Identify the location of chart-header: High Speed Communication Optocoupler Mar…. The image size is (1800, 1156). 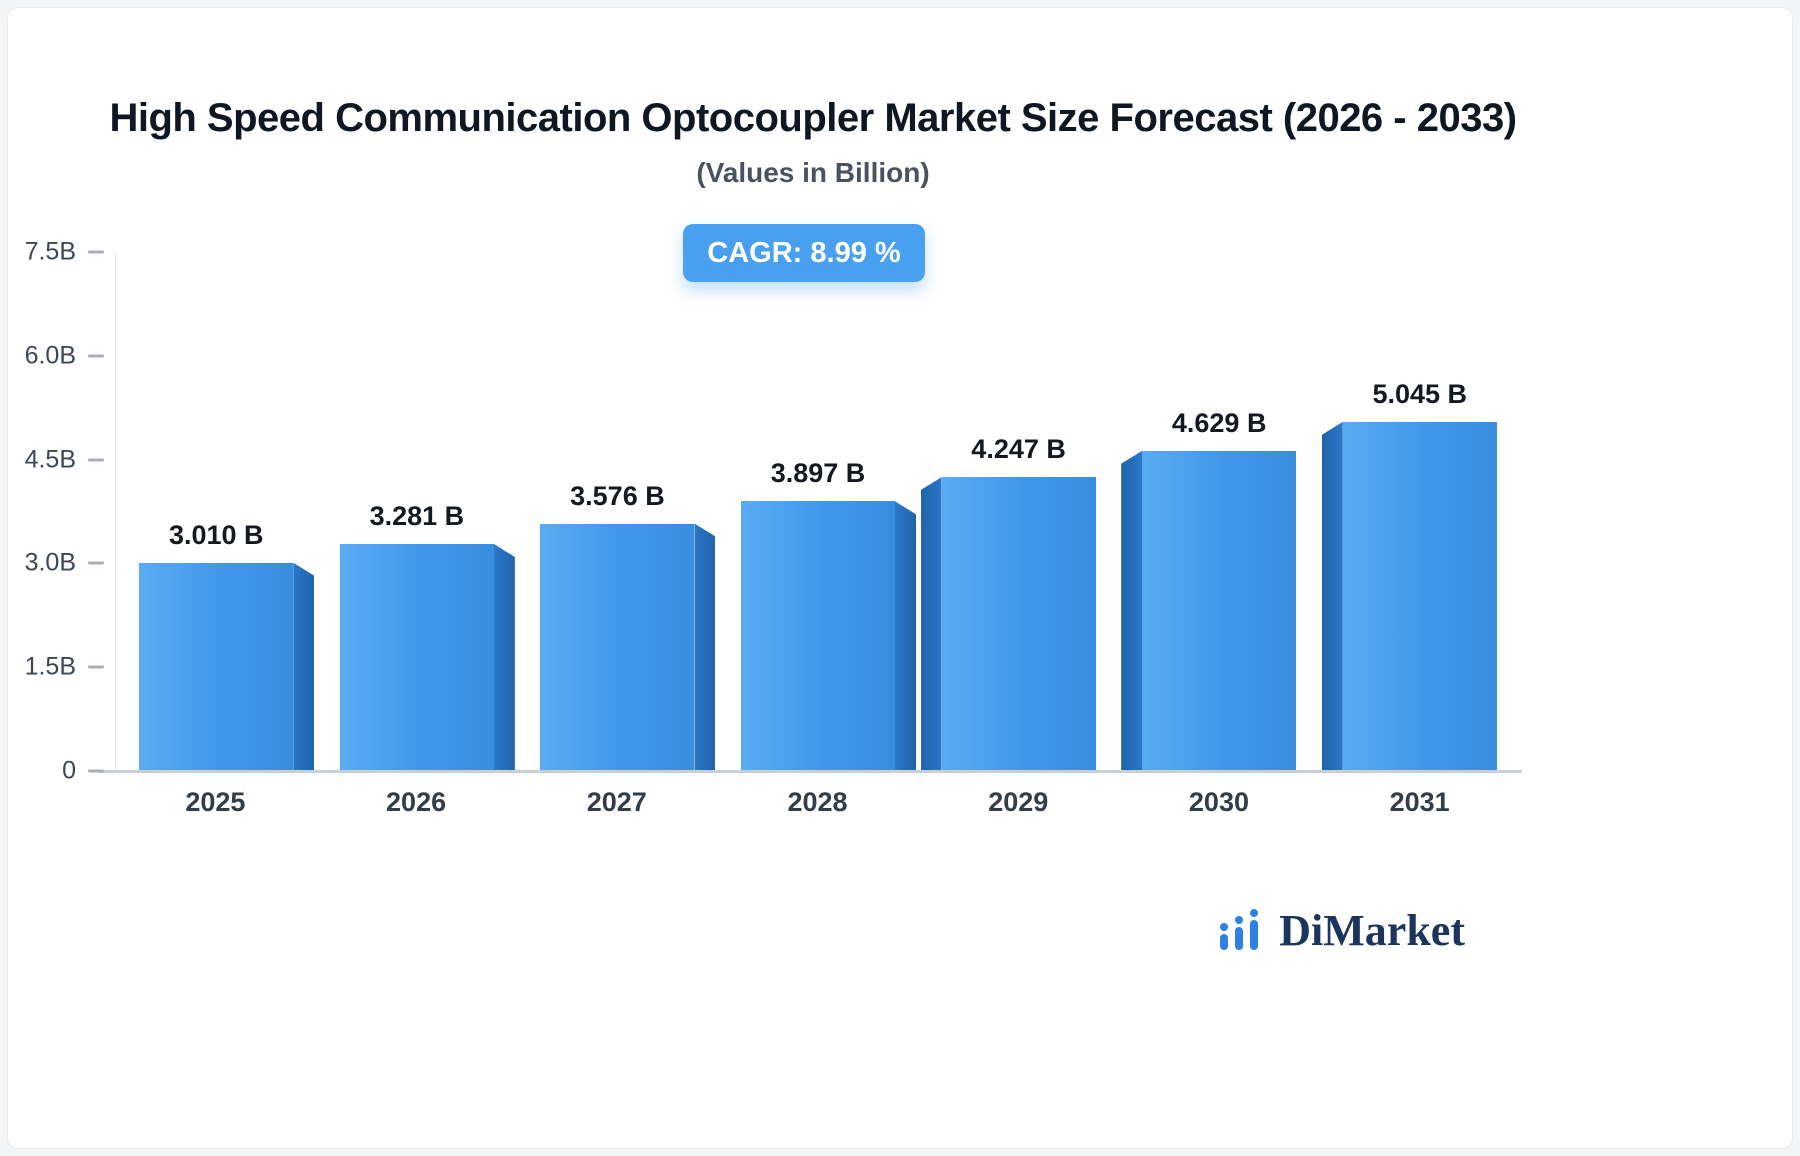
(813, 142).